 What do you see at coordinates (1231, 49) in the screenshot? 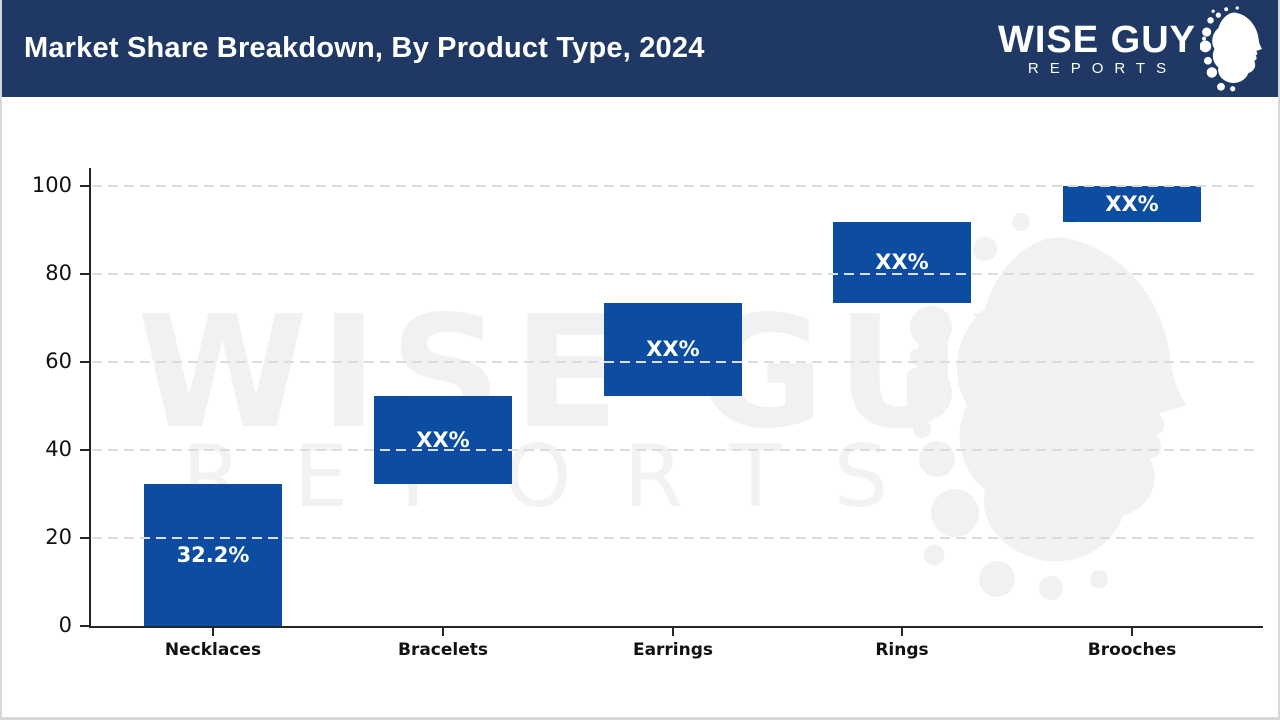
I see `logo-head-icon` at bounding box center [1231, 49].